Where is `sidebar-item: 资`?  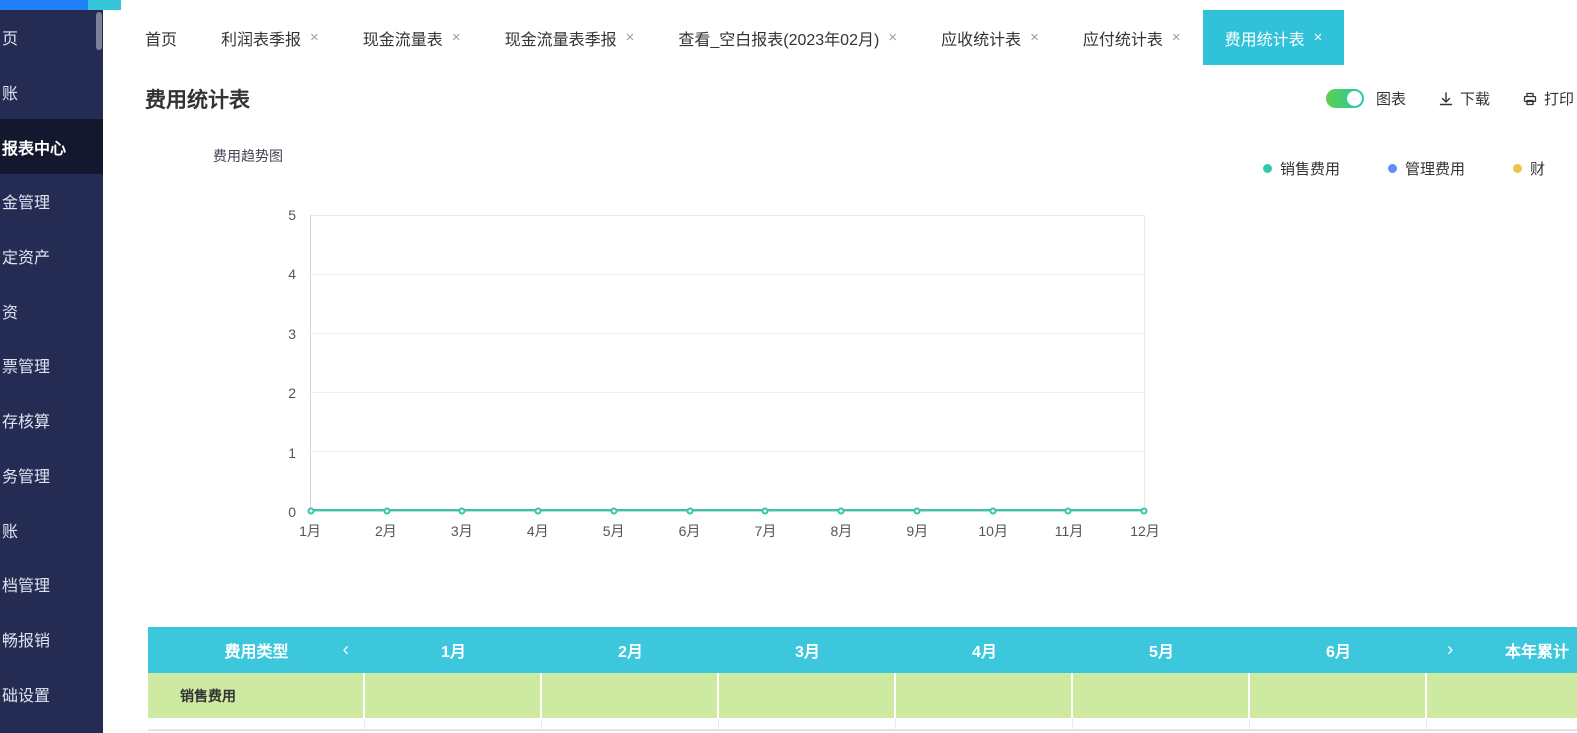
sidebar-item: 资 is located at coordinates (51, 310).